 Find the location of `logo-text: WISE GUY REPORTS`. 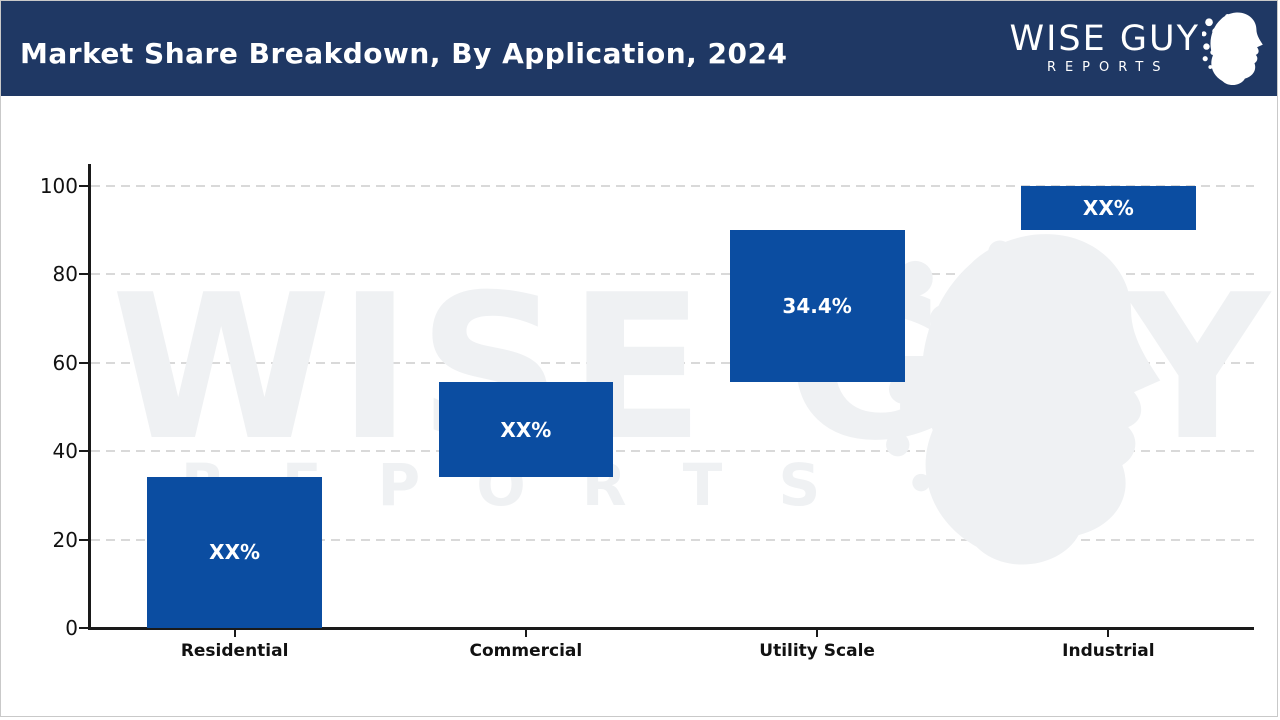

logo-text: WISE GUY REPORTS is located at coordinates (1104, 47).